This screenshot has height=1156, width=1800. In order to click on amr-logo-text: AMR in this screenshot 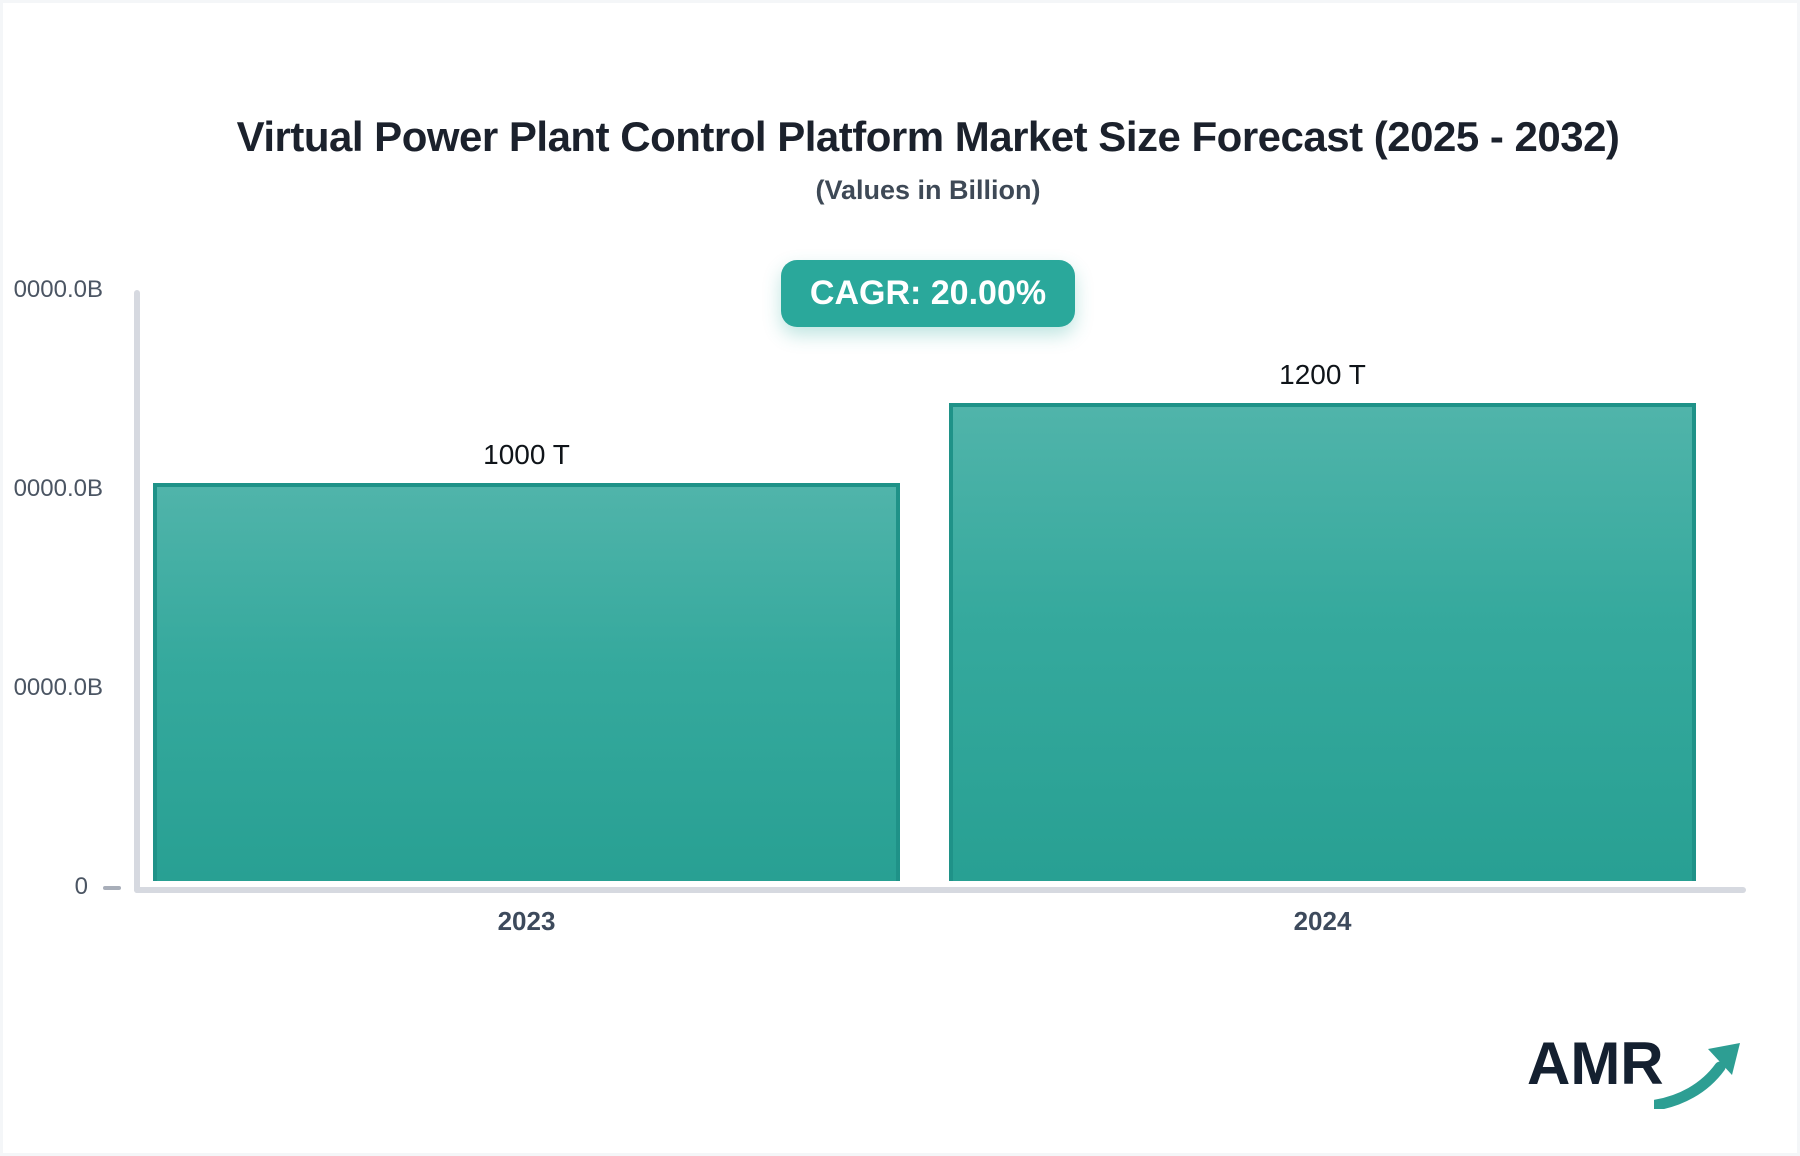, I will do `click(1595, 1063)`.